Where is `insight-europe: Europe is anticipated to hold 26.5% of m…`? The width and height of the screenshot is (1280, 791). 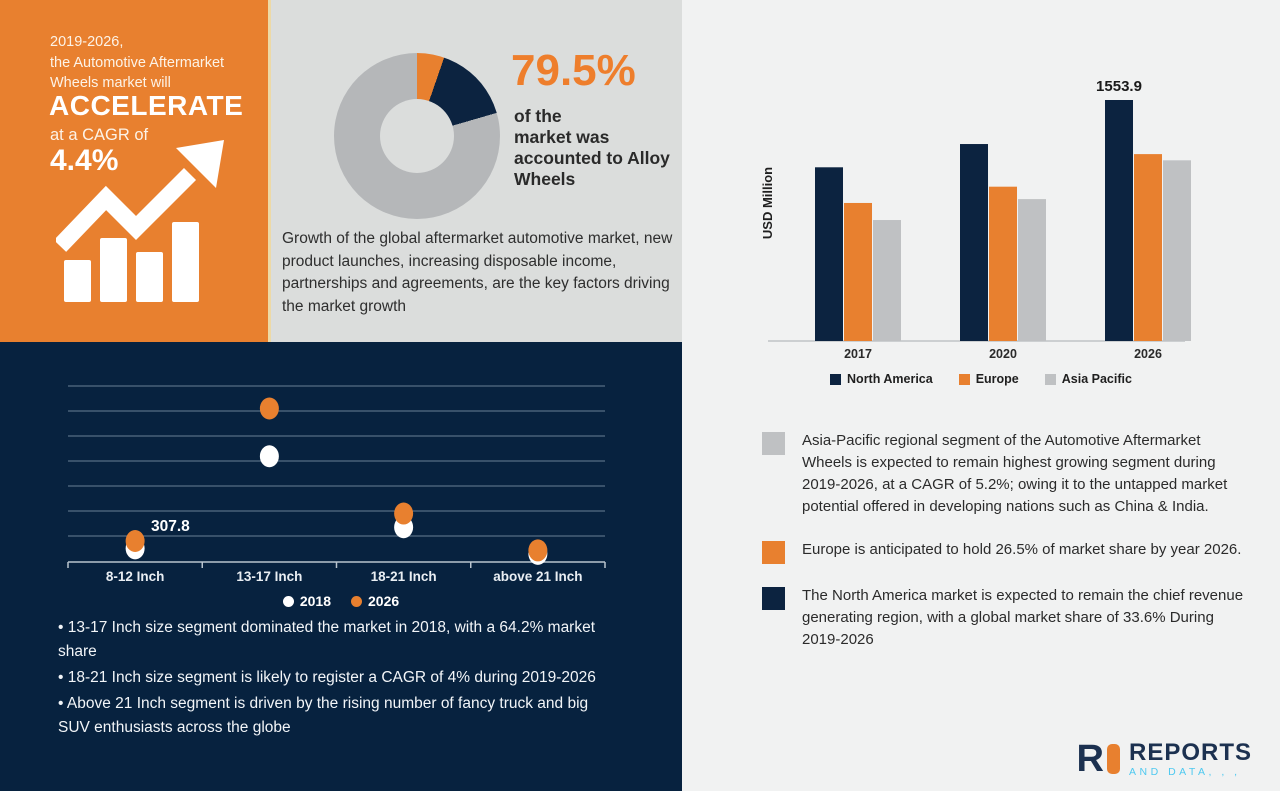
insight-europe: Europe is anticipated to hold 26.5% of m… is located at coordinates (1003, 551).